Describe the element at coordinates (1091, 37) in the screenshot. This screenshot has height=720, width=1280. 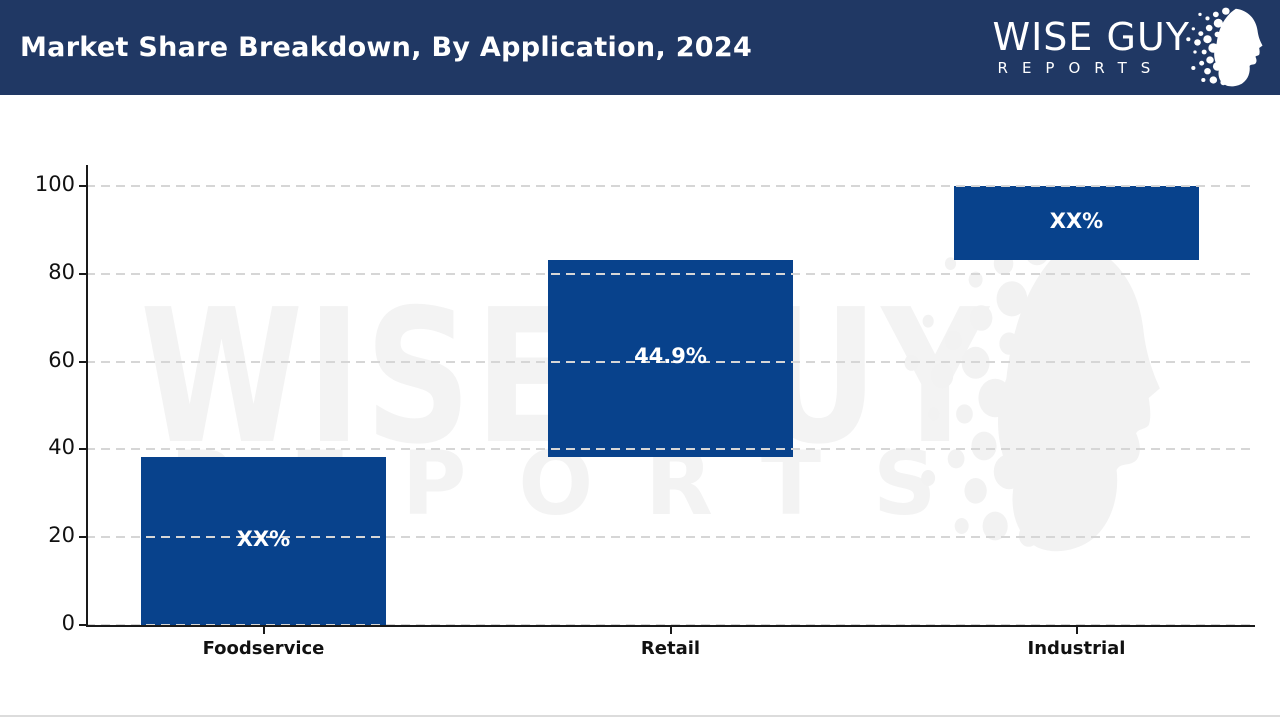
I see `logo-brand-text: WISE GUY` at that location.